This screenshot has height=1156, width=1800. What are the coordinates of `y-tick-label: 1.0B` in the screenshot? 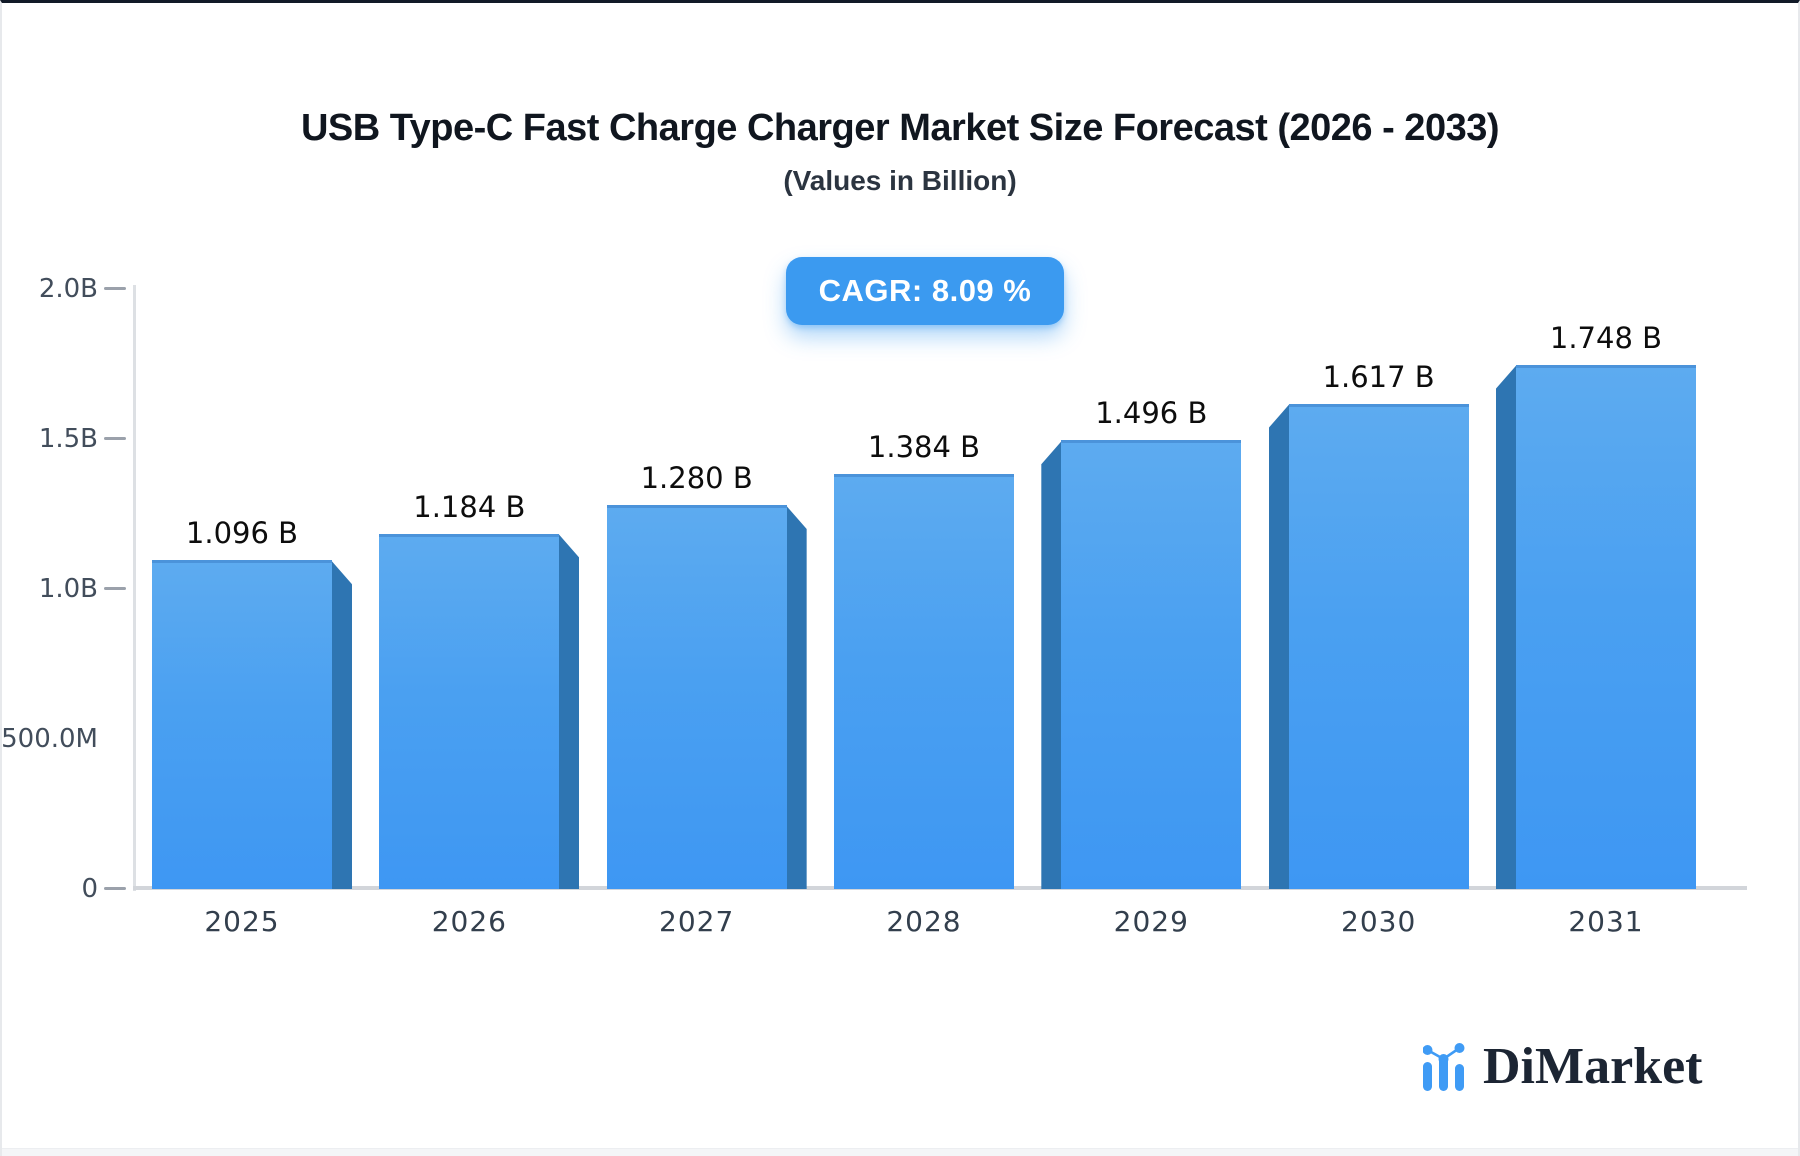 It's located at (68, 589).